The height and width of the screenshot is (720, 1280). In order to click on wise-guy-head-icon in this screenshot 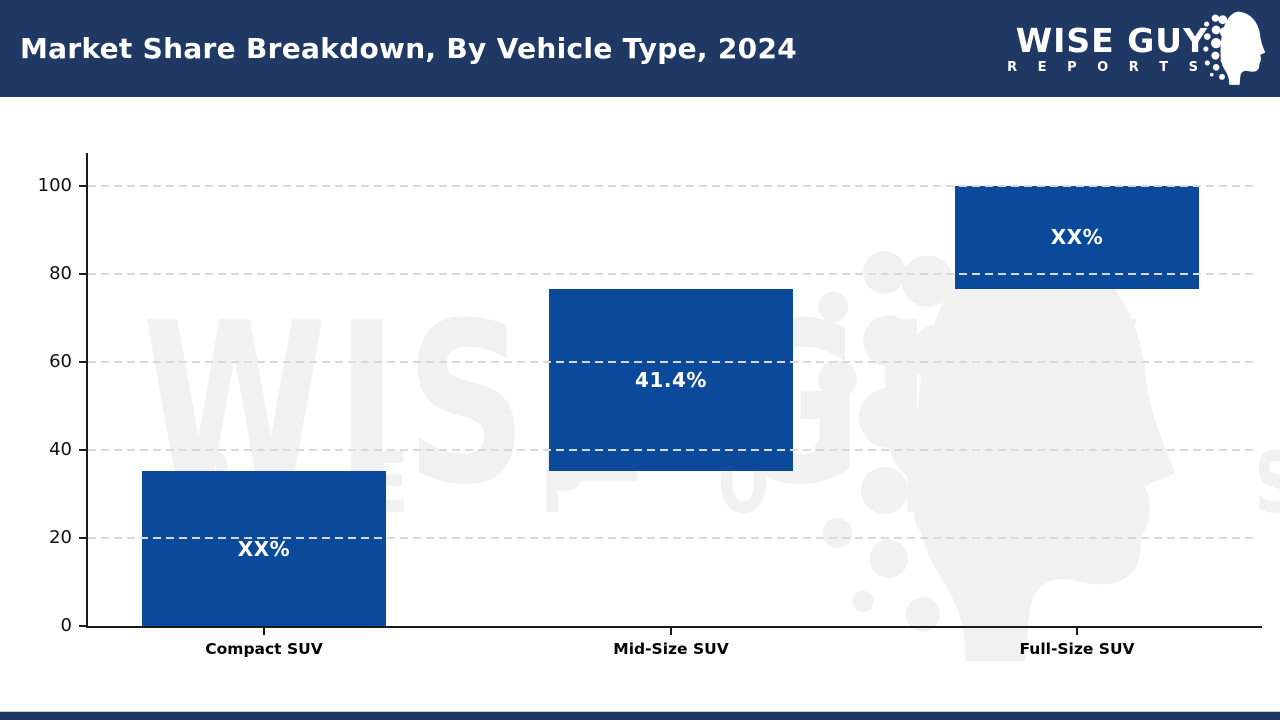, I will do `click(1234, 48)`.